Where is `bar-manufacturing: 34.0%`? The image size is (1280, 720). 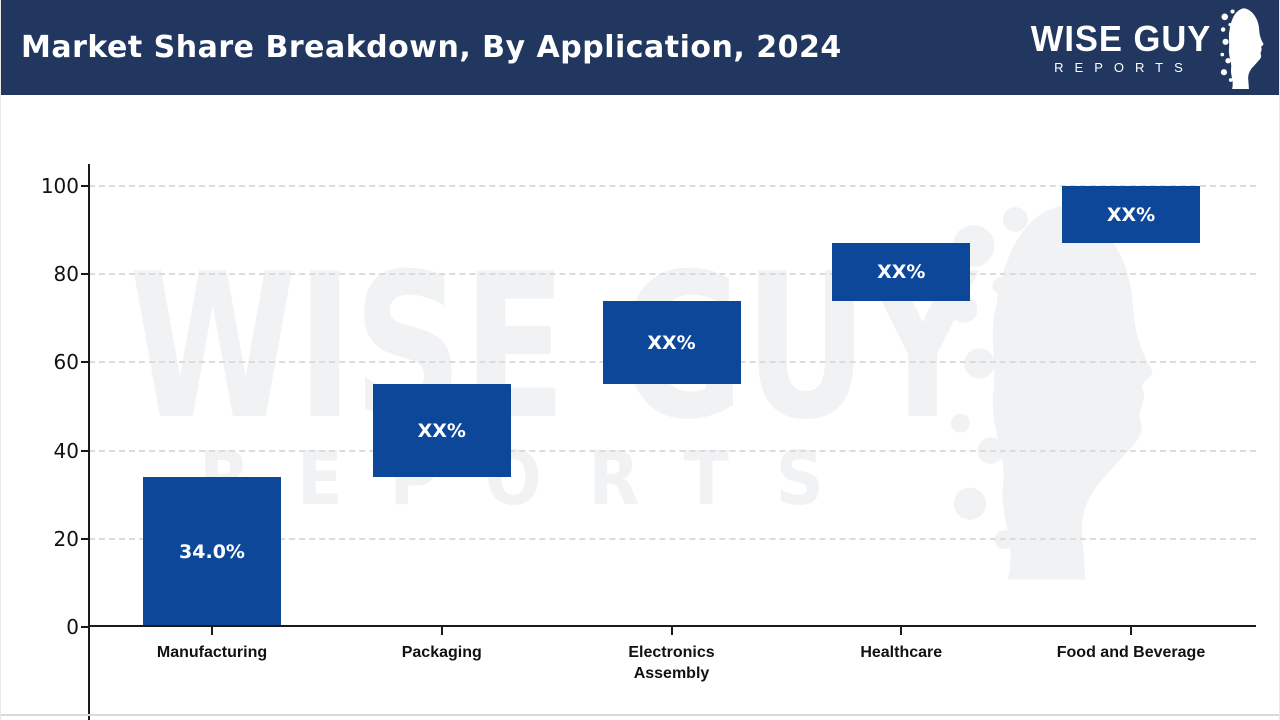
bar-manufacturing: 34.0% is located at coordinates (212, 552).